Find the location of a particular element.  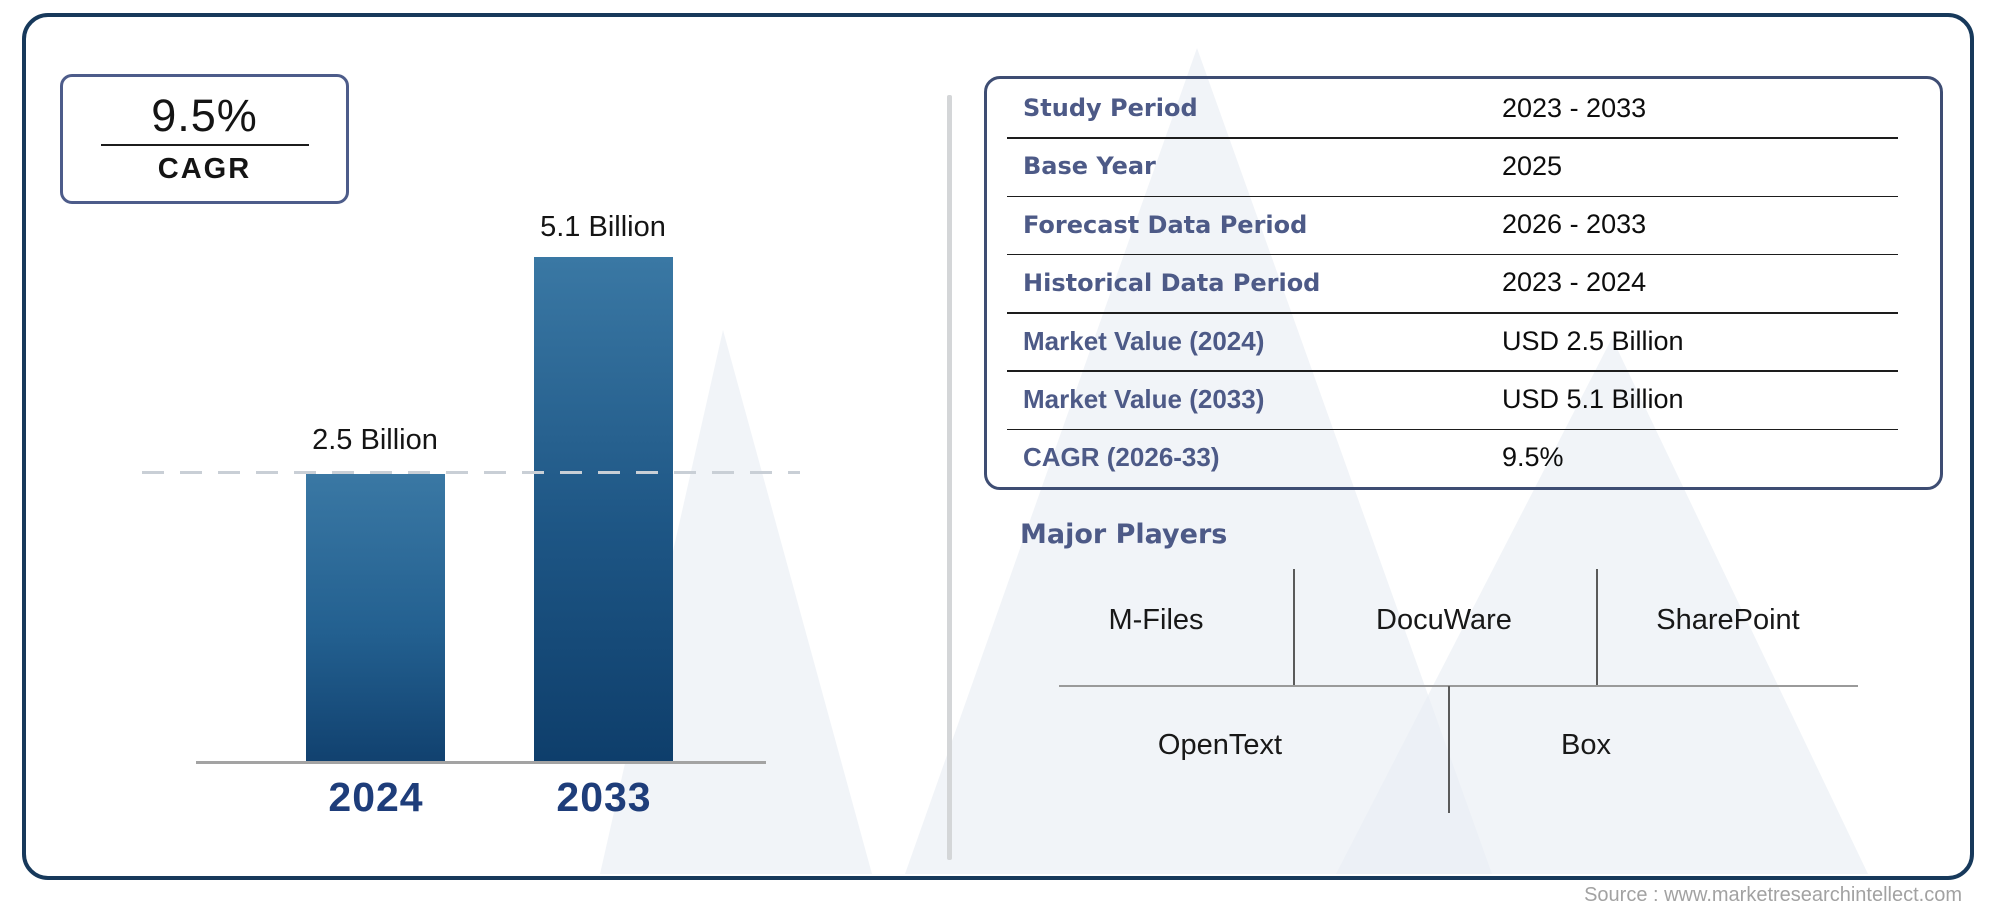

table-row-label: CAGR (2026-33) is located at coordinates (1121, 457).